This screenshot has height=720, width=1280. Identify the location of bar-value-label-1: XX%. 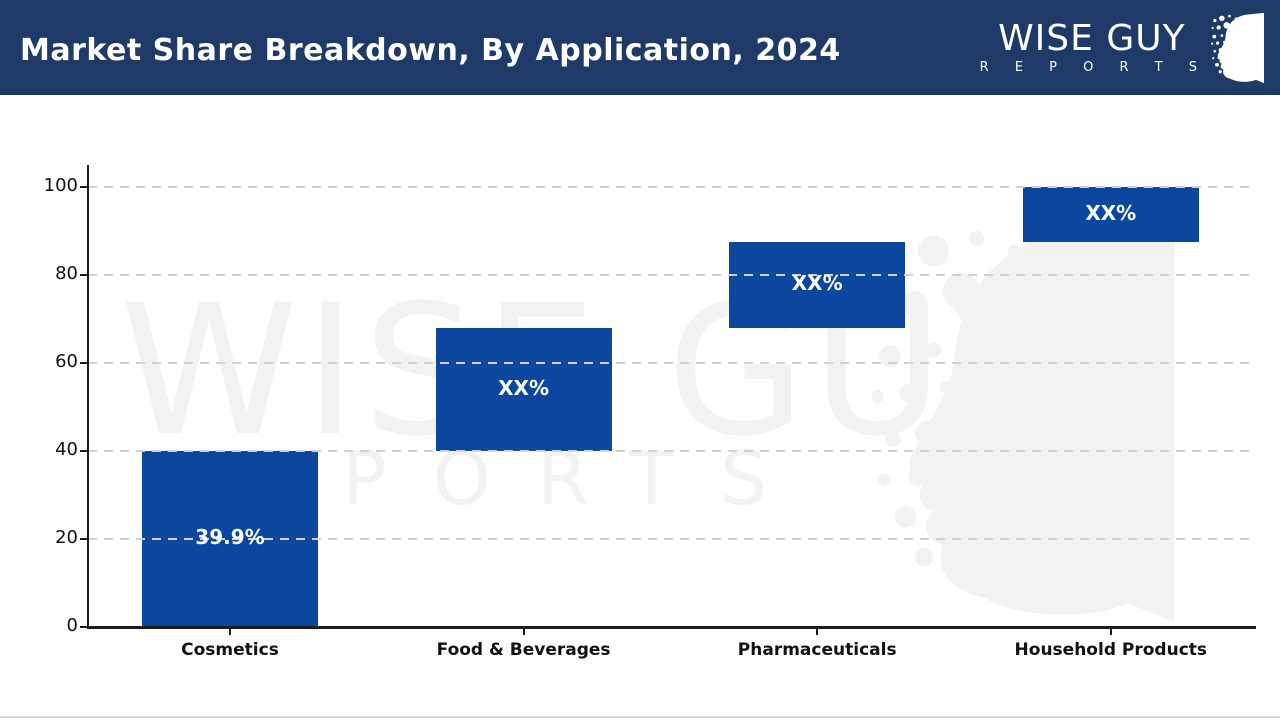
(524, 387).